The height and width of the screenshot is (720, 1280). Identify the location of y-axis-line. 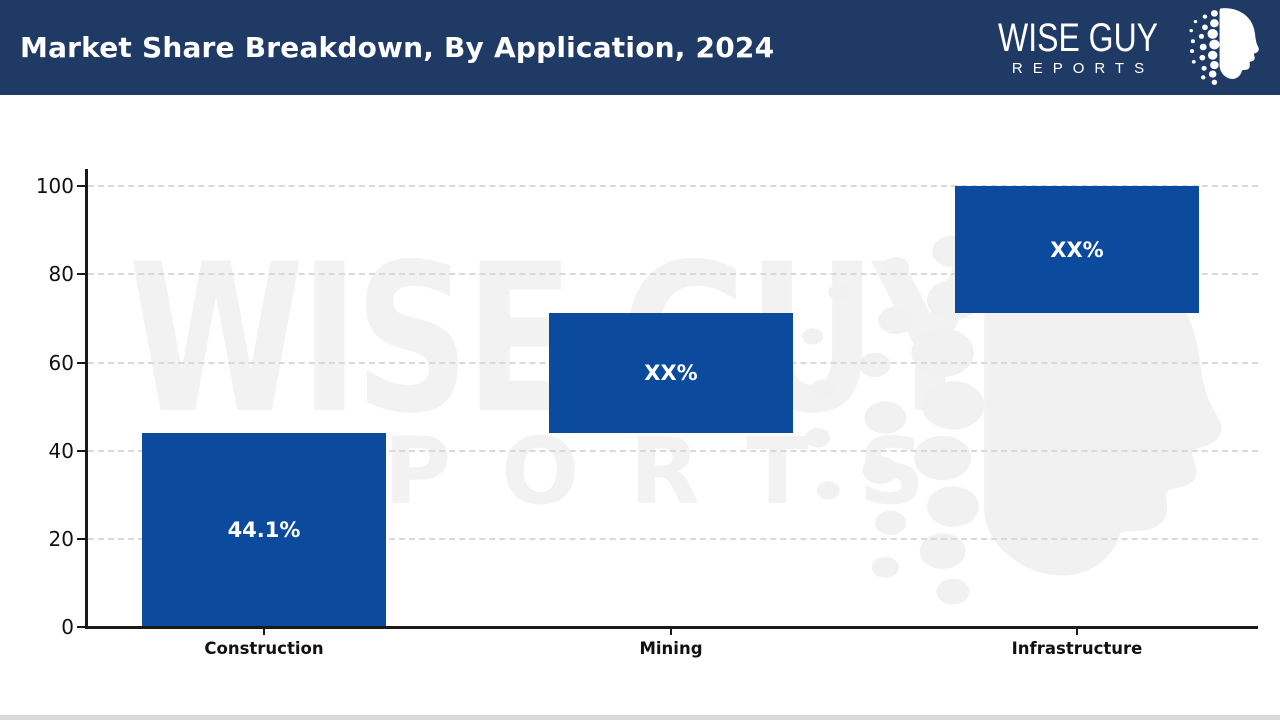
(86, 399).